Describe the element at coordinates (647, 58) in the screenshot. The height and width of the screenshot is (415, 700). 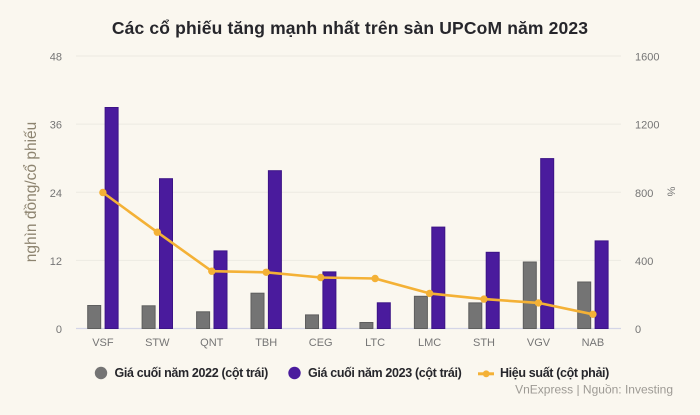
I see `svg-text: 1600` at that location.